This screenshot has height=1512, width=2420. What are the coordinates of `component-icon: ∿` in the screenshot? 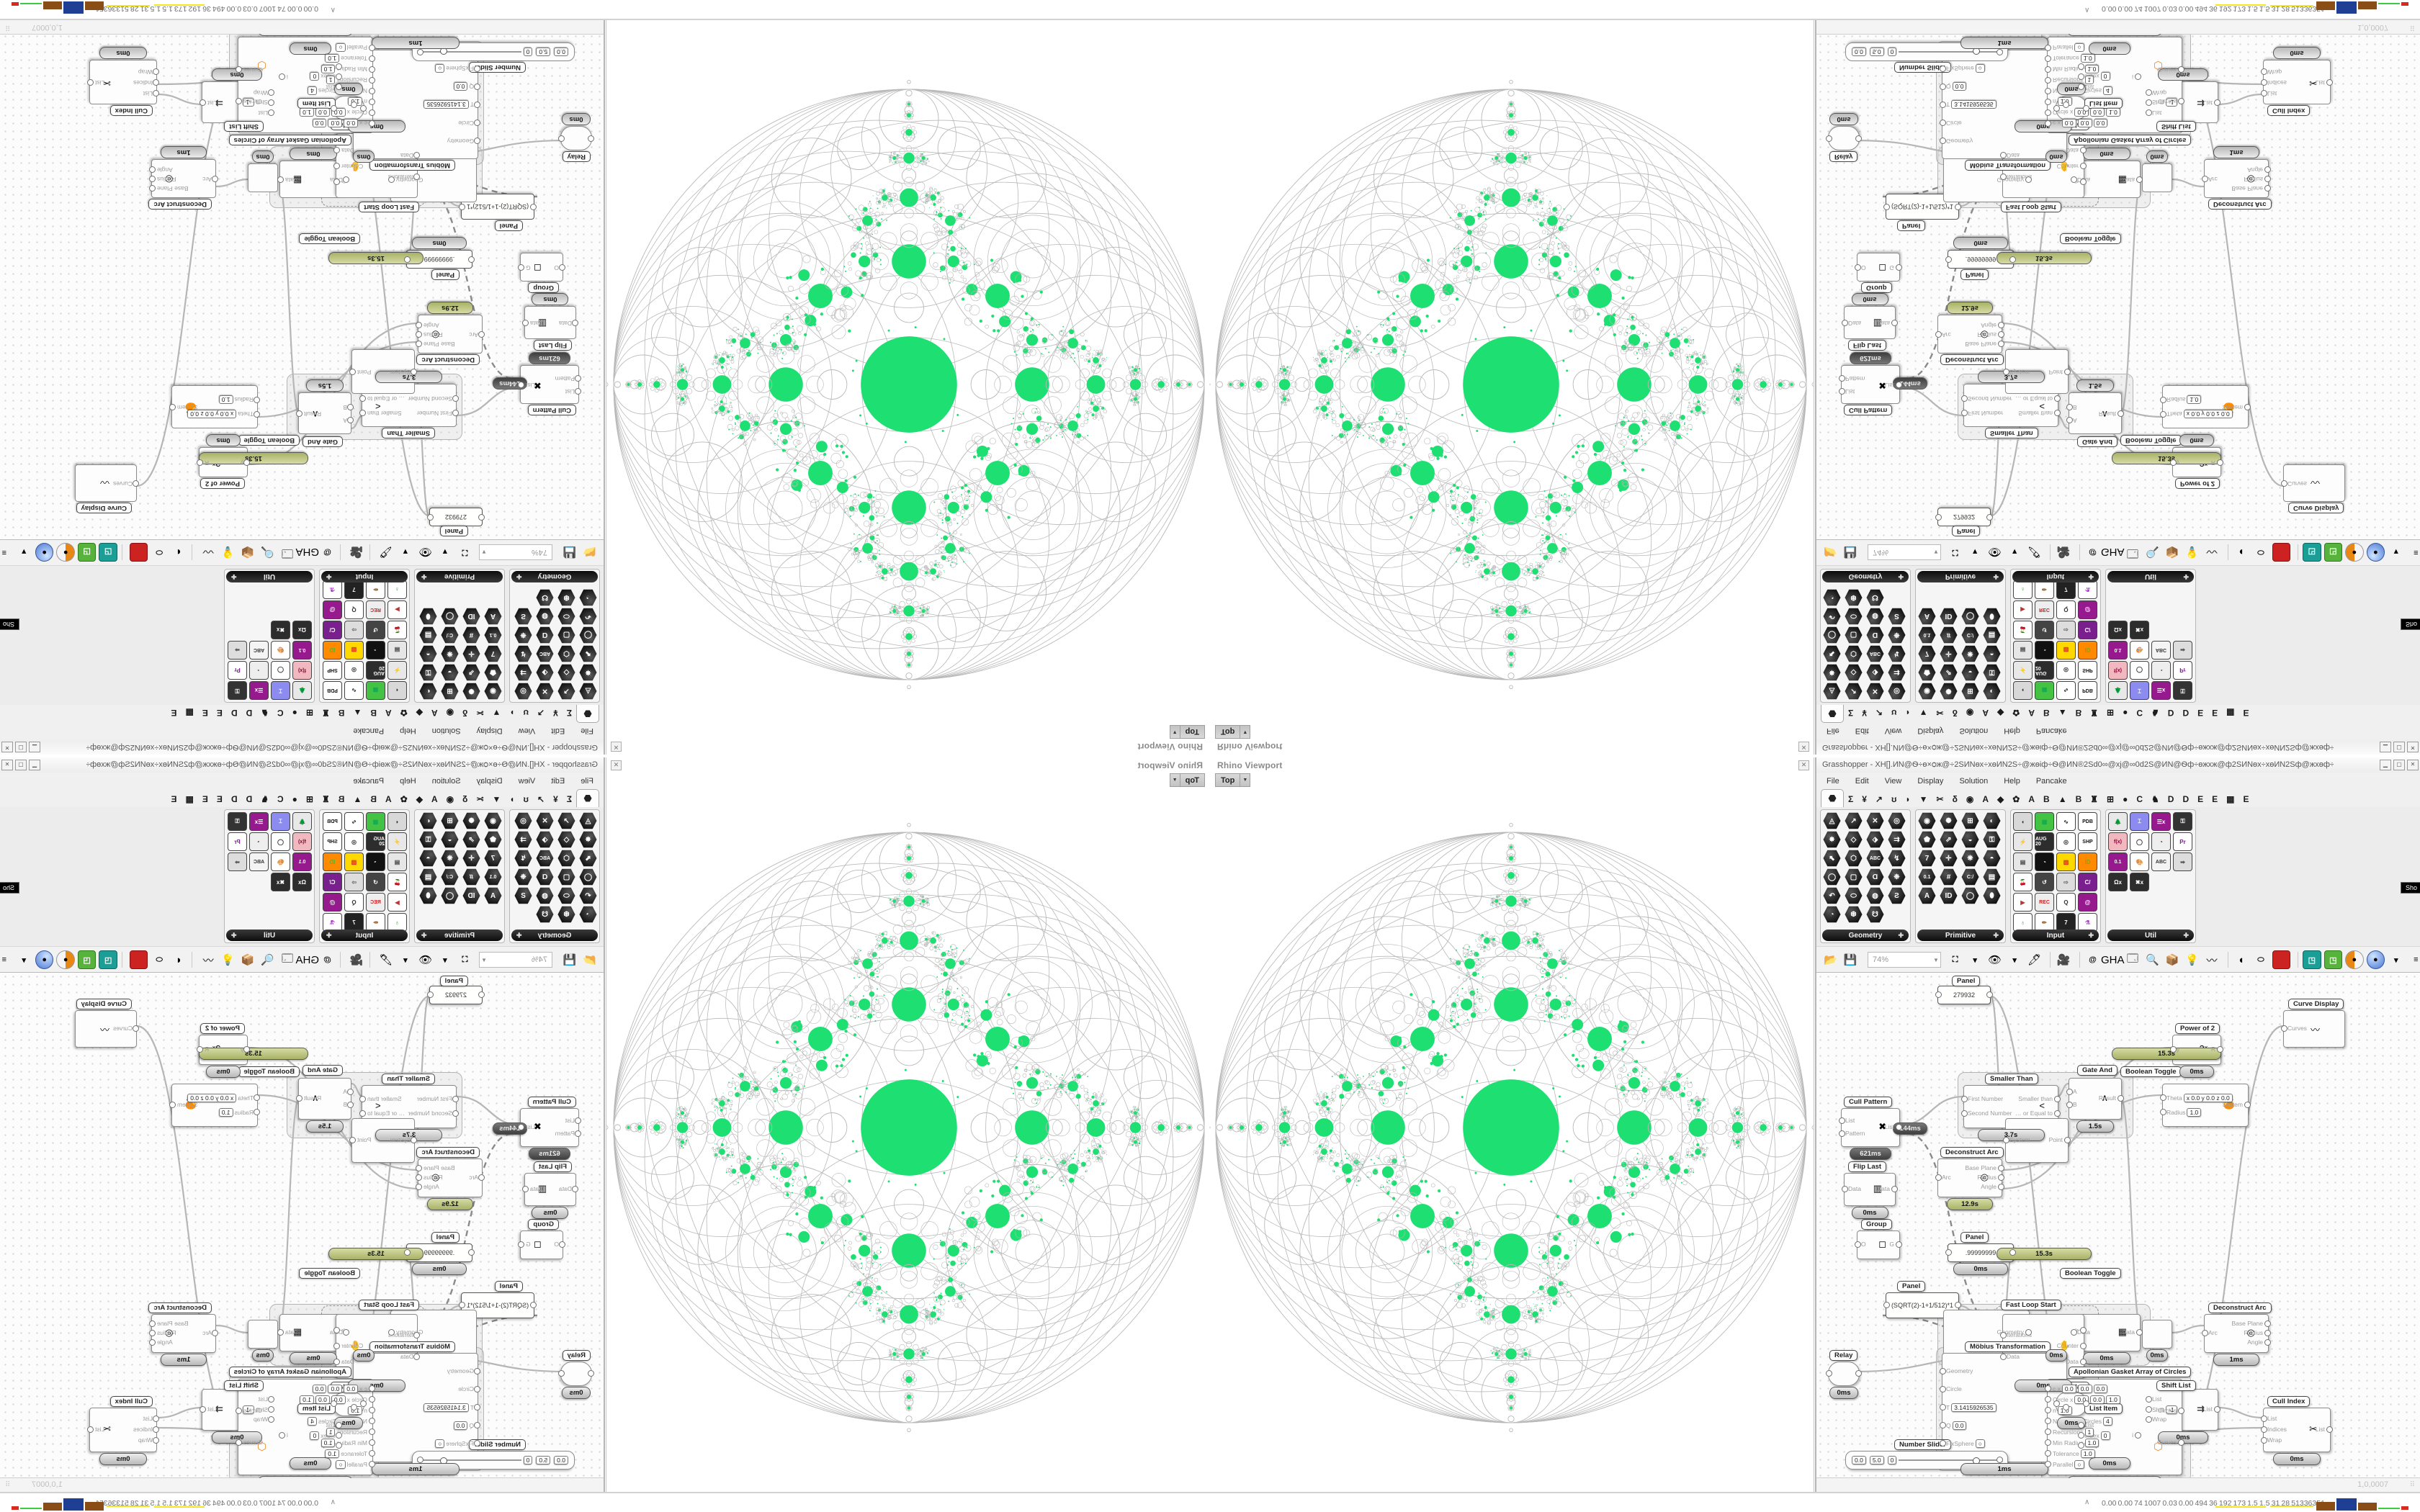 It's located at (2066, 690).